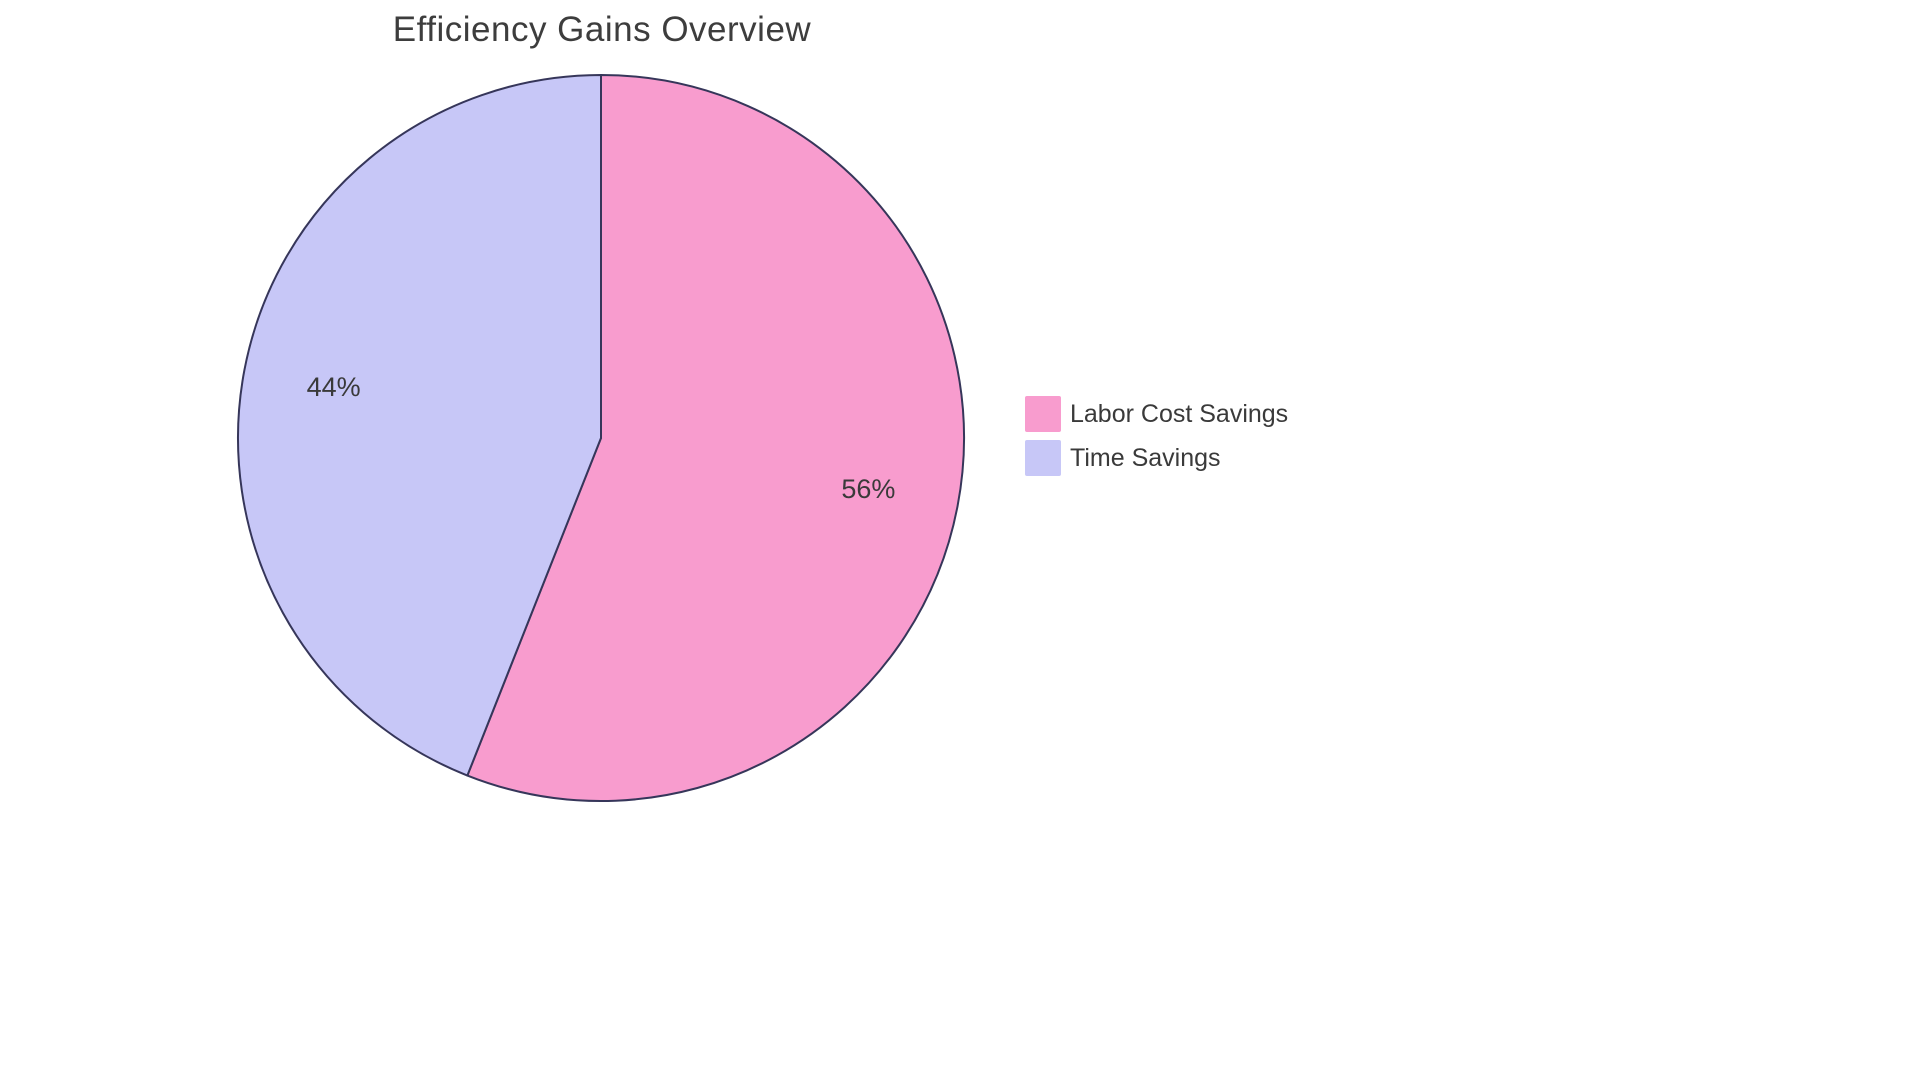 Image resolution: width=1920 pixels, height=1083 pixels. Describe the element at coordinates (1043, 458) in the screenshot. I see `legend-swatch-time-savings` at that location.